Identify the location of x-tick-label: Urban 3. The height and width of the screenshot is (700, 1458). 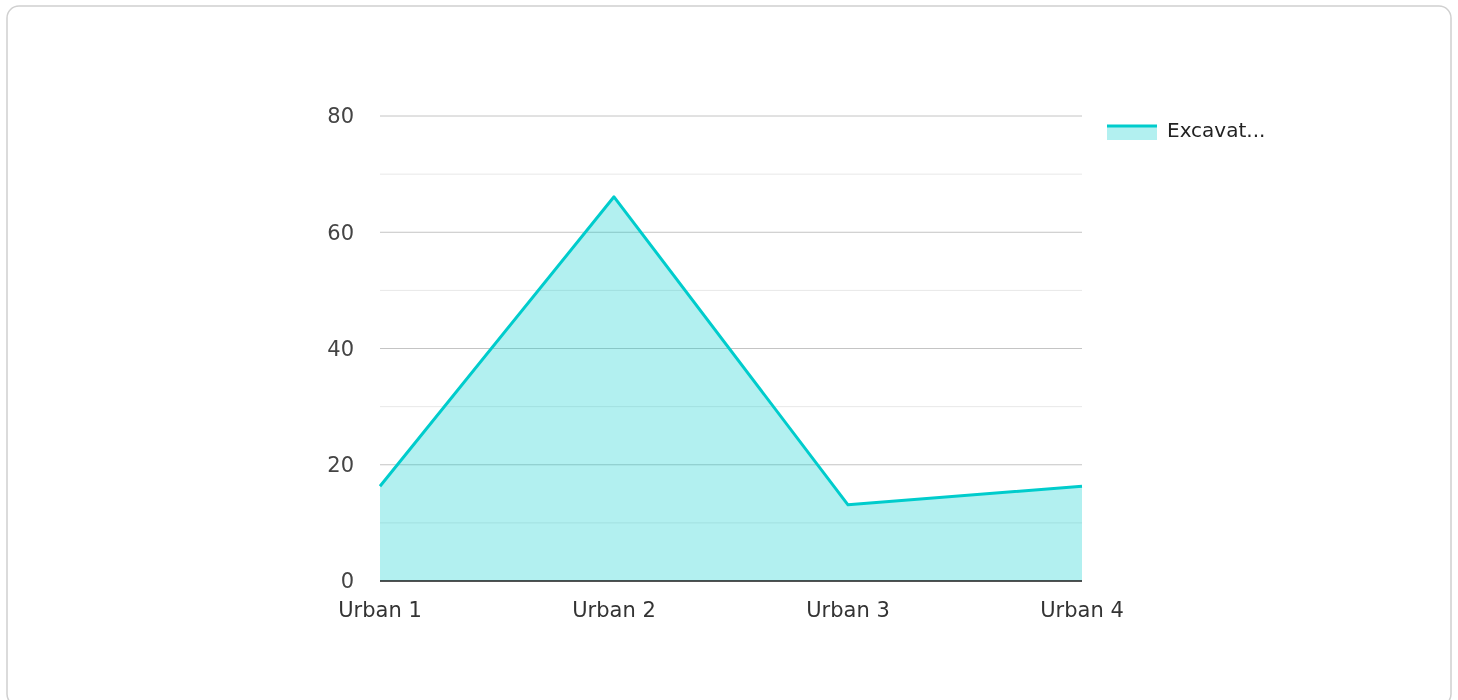
(848, 610).